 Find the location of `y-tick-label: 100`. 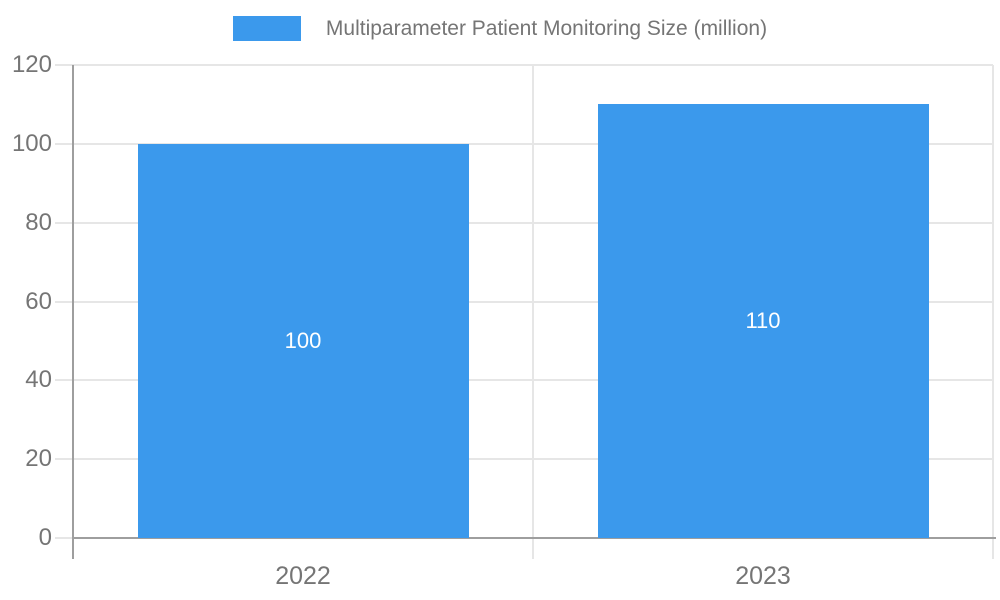

y-tick-label: 100 is located at coordinates (31, 143).